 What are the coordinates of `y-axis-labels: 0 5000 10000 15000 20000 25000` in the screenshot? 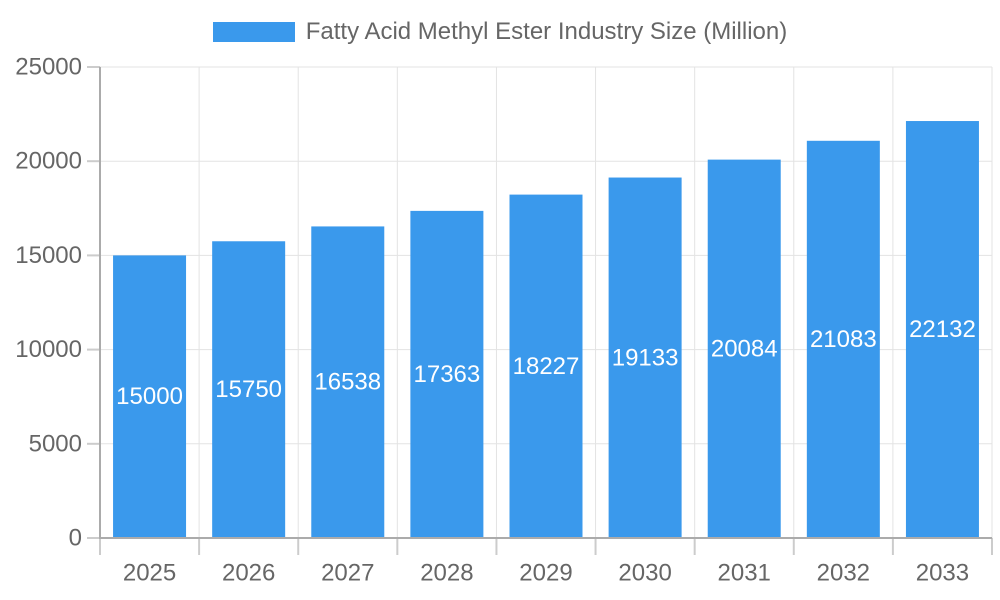 It's located at (48, 303).